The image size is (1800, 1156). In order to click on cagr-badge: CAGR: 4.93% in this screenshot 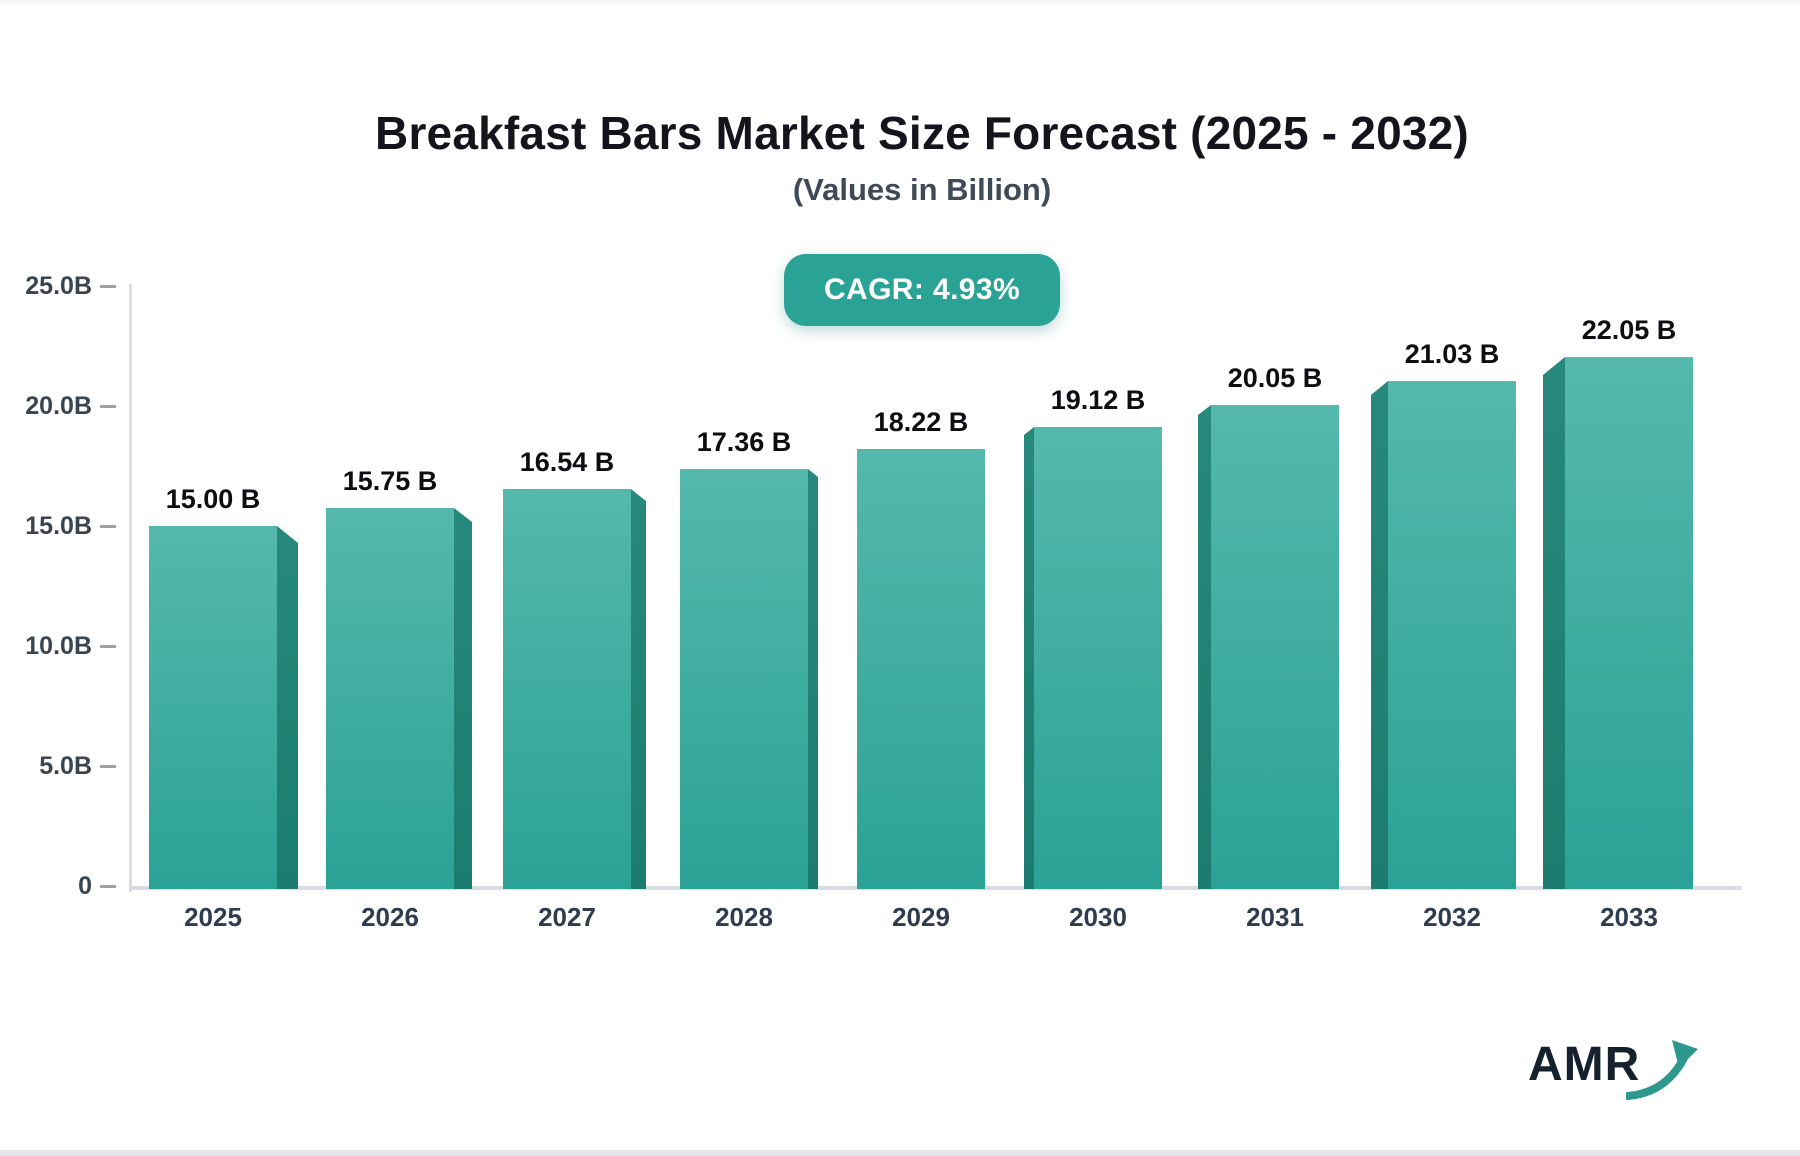, I will do `click(922, 290)`.